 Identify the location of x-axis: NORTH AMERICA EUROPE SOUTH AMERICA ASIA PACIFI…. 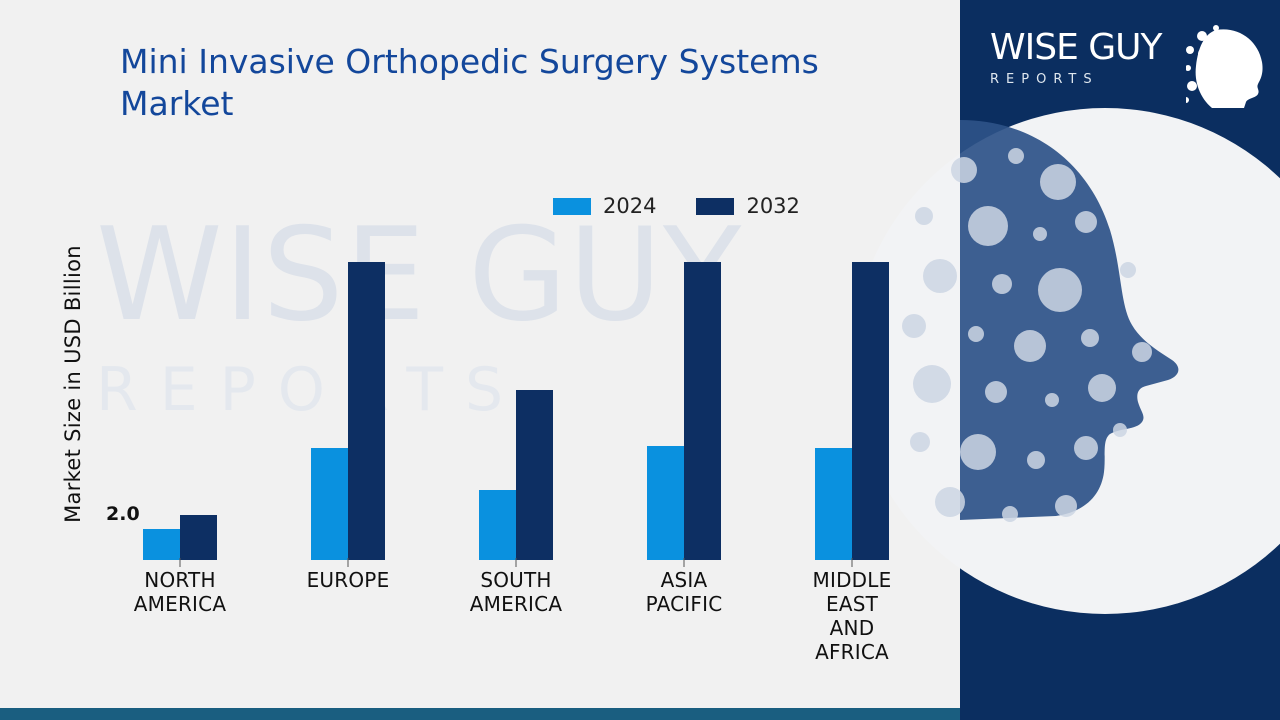
(516, 633).